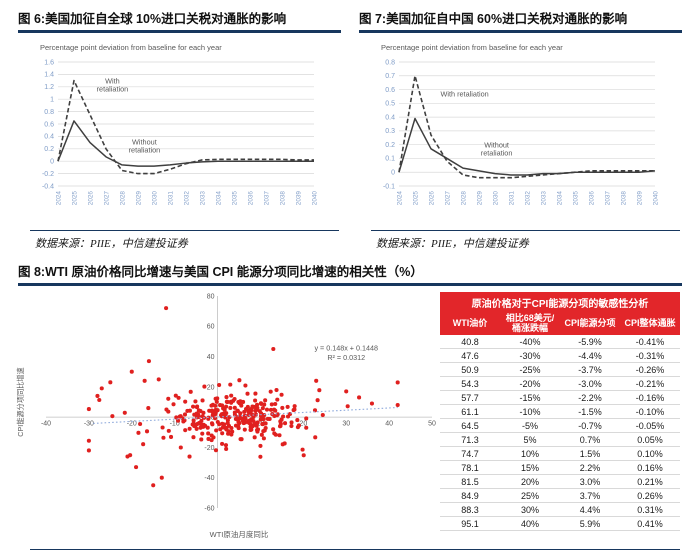 The width and height of the screenshot is (682, 552). I want to click on figure-6-source: 数据来源：PIIE，中信建投证券, so click(111, 244).